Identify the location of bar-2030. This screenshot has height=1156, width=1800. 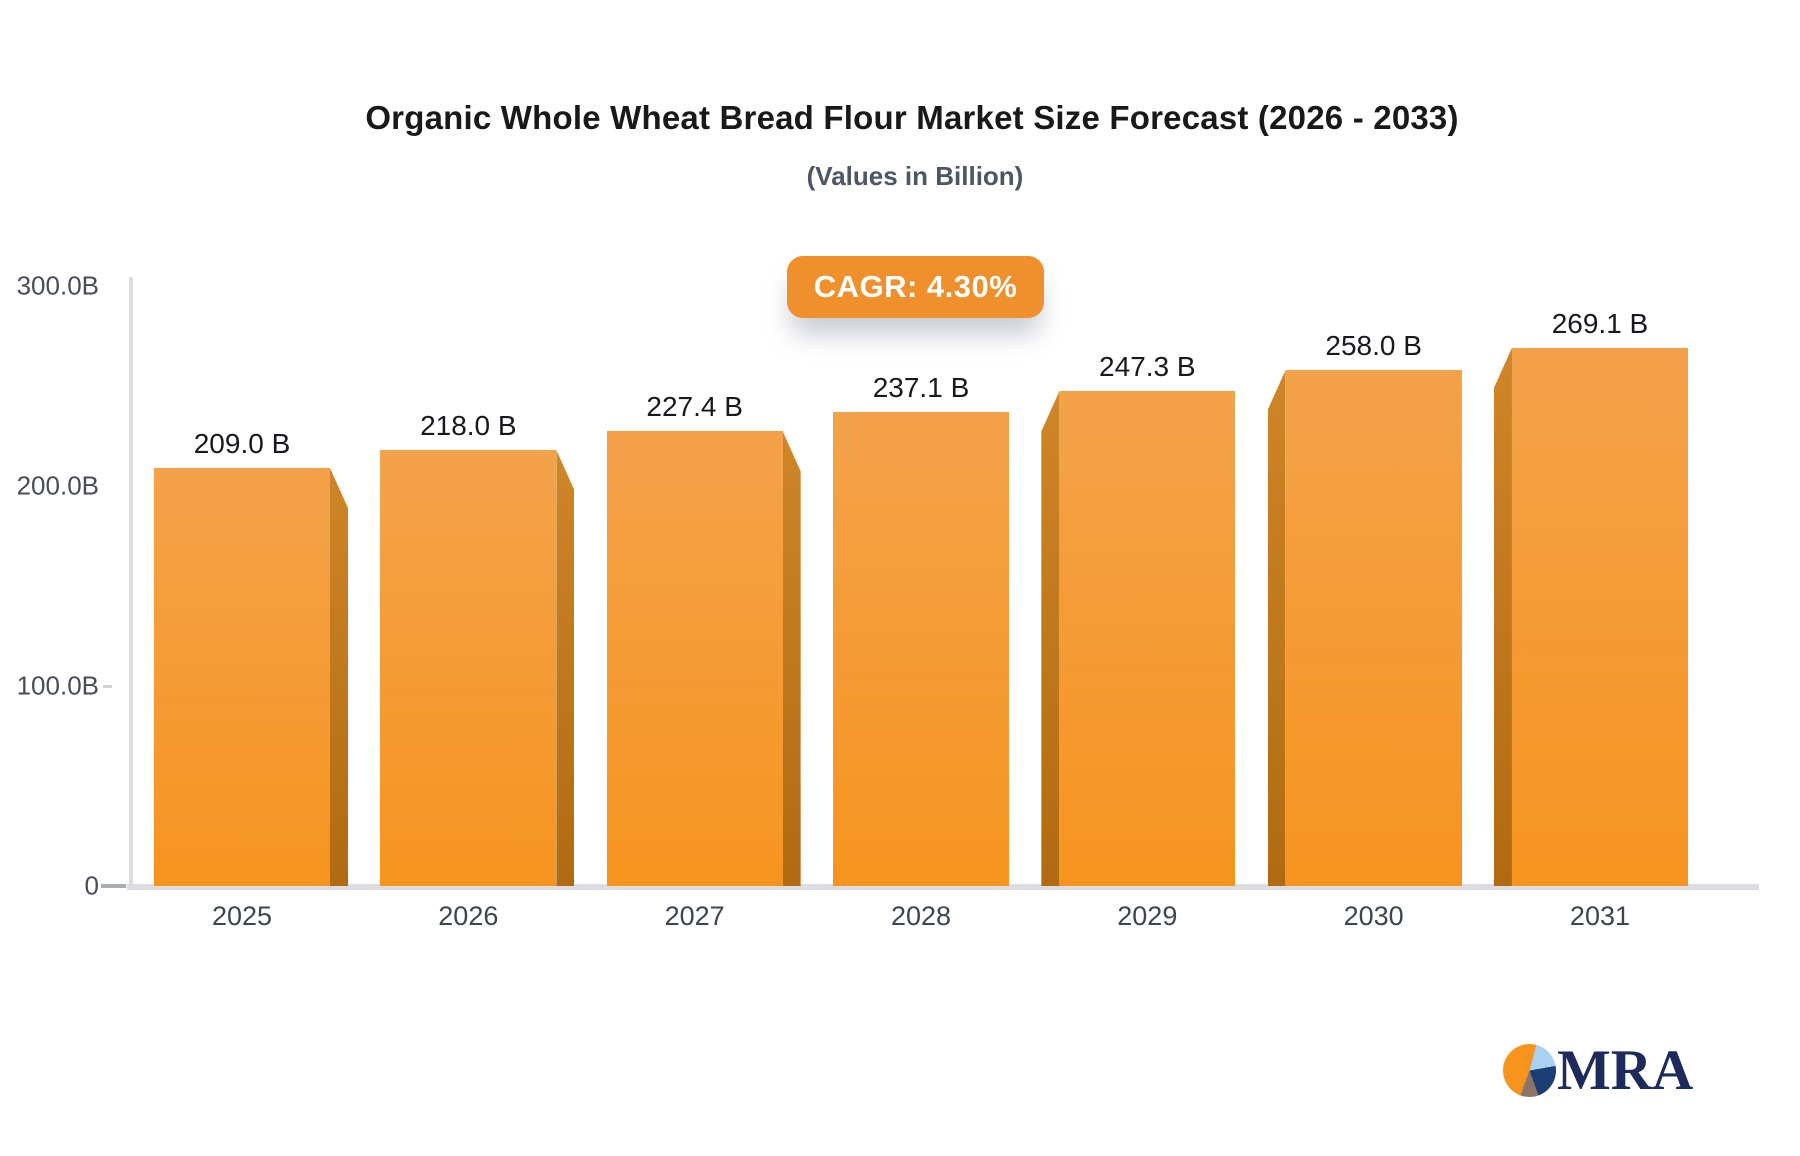
(1373, 628).